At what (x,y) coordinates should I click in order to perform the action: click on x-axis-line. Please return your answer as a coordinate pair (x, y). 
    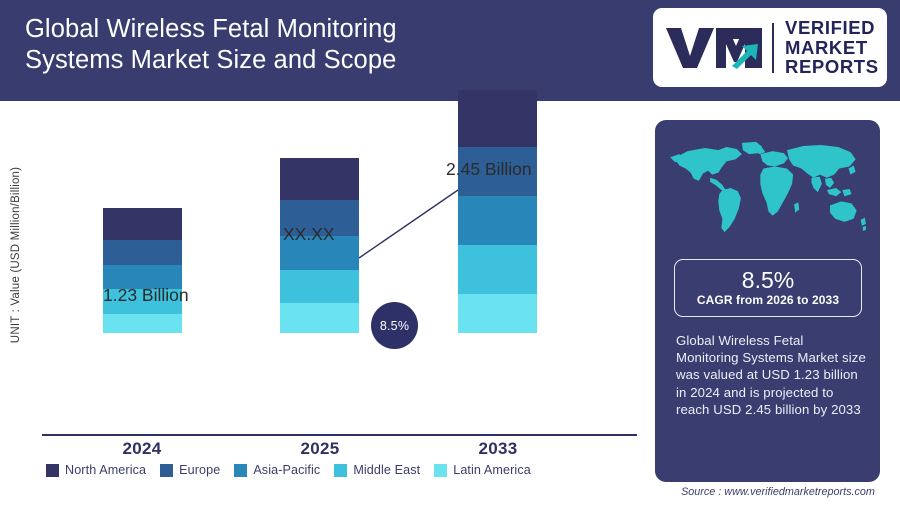
    Looking at the image, I should click on (339, 435).